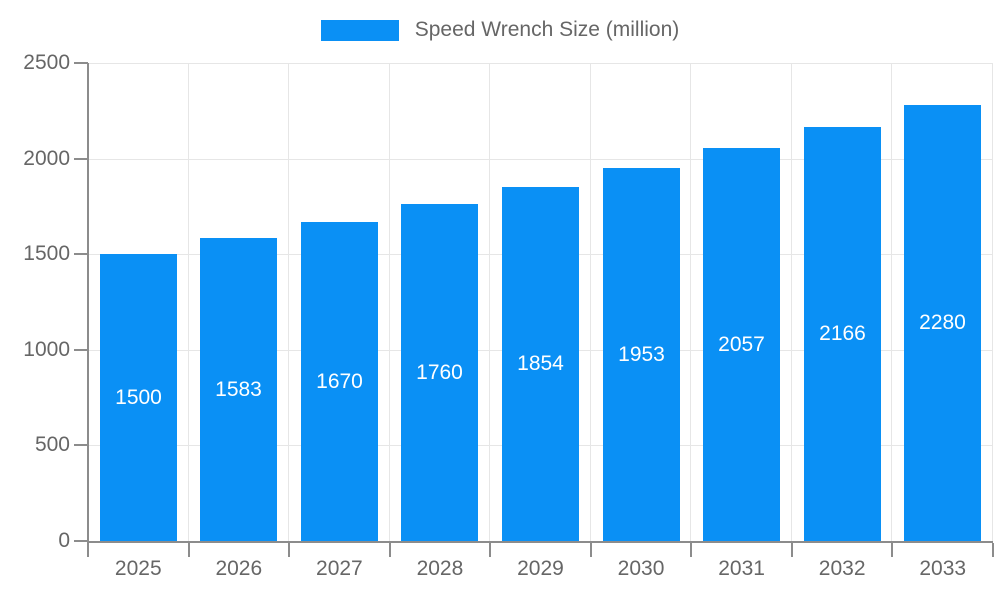  Describe the element at coordinates (138, 568) in the screenshot. I see `x-axis-tick-label: 2025` at that location.